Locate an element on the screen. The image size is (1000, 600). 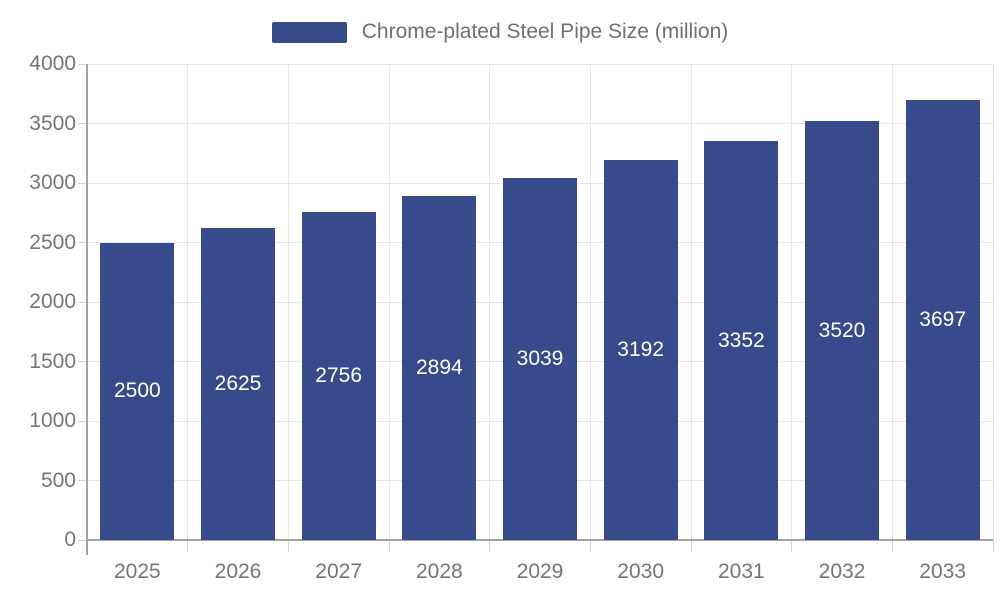
x-axis-tick-label: 2032 is located at coordinates (842, 571).